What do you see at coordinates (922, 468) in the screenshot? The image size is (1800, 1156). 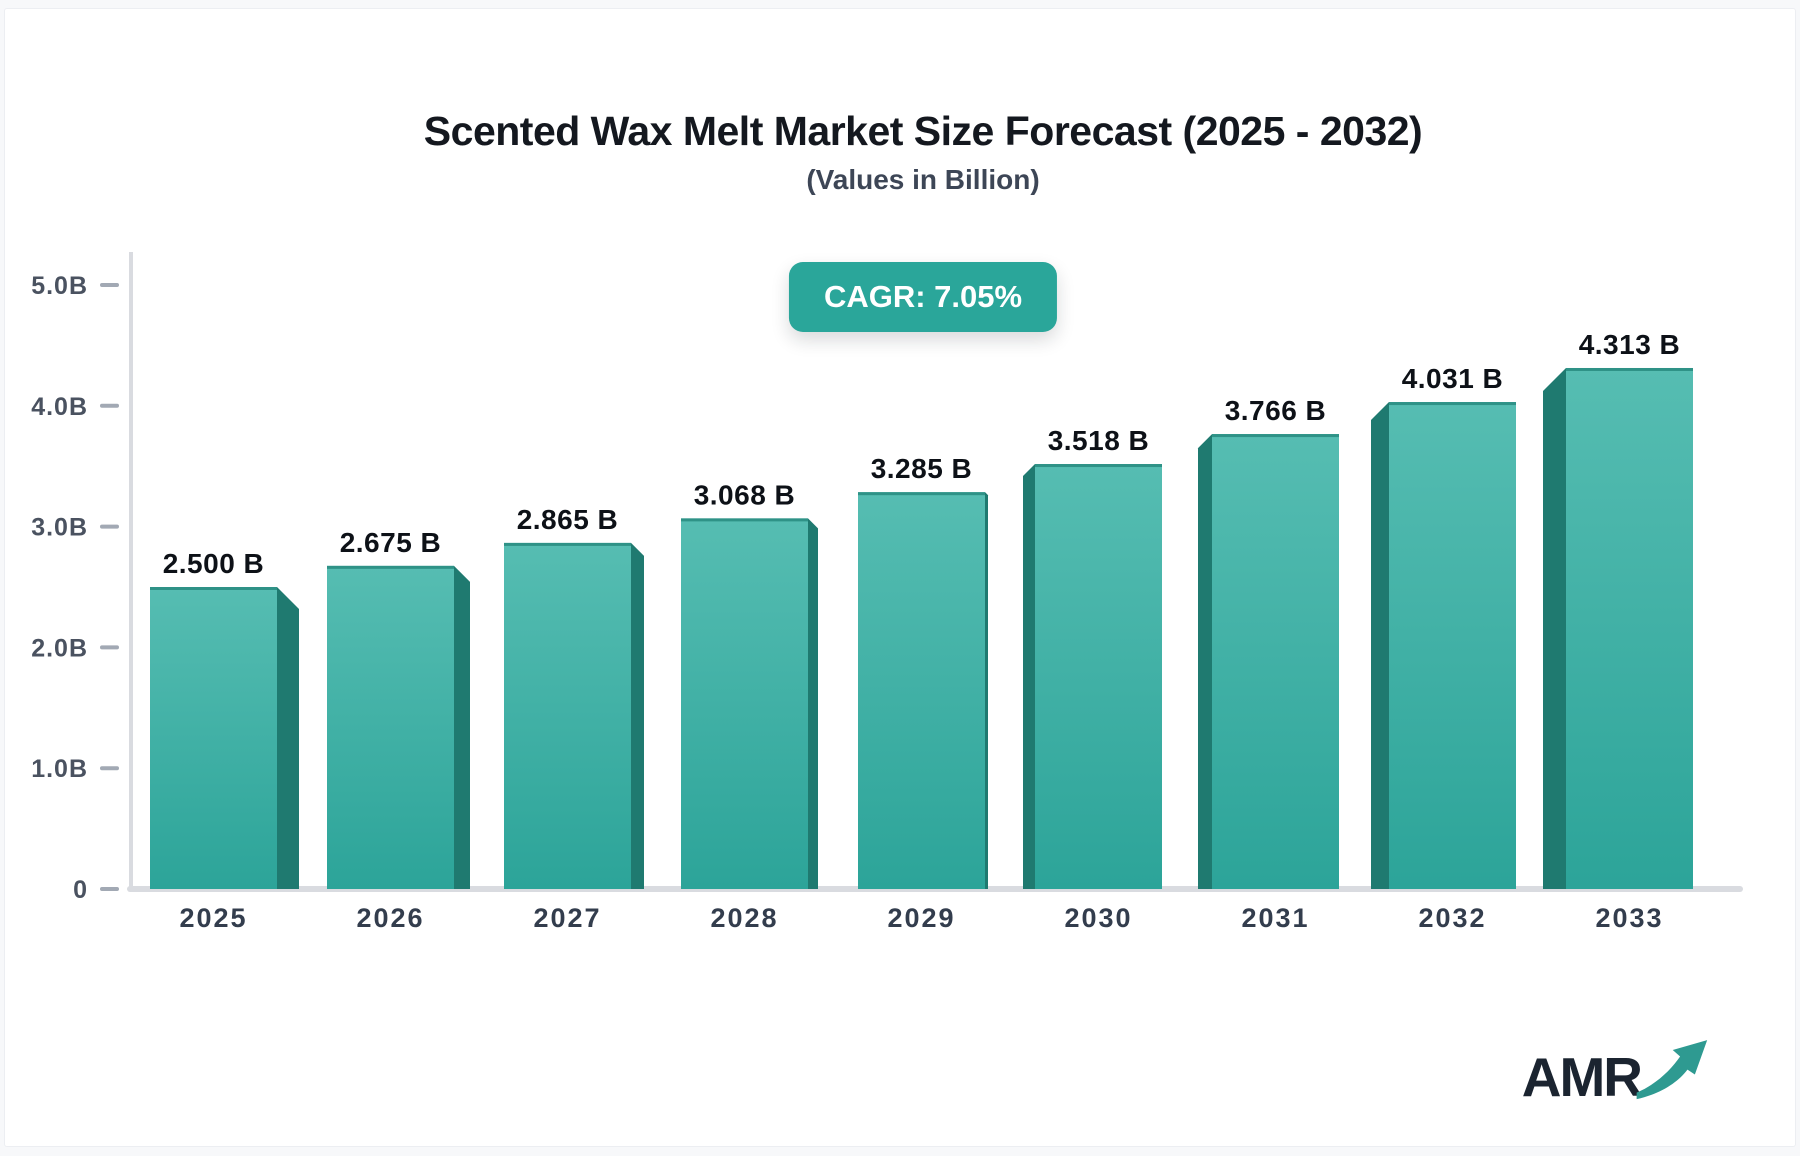 I see `bar-value-label: 3.285 B` at bounding box center [922, 468].